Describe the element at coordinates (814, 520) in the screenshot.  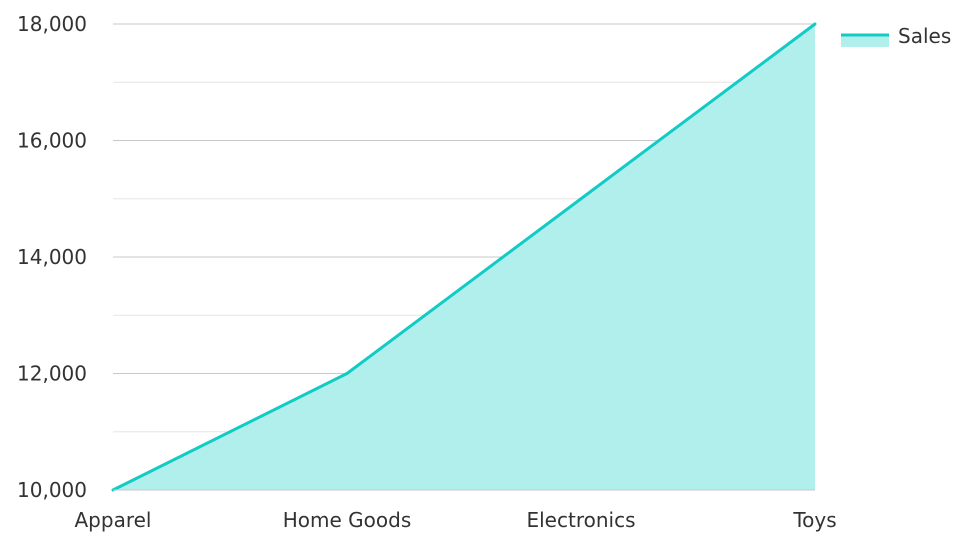
I see `x-tick-label: Toys` at that location.